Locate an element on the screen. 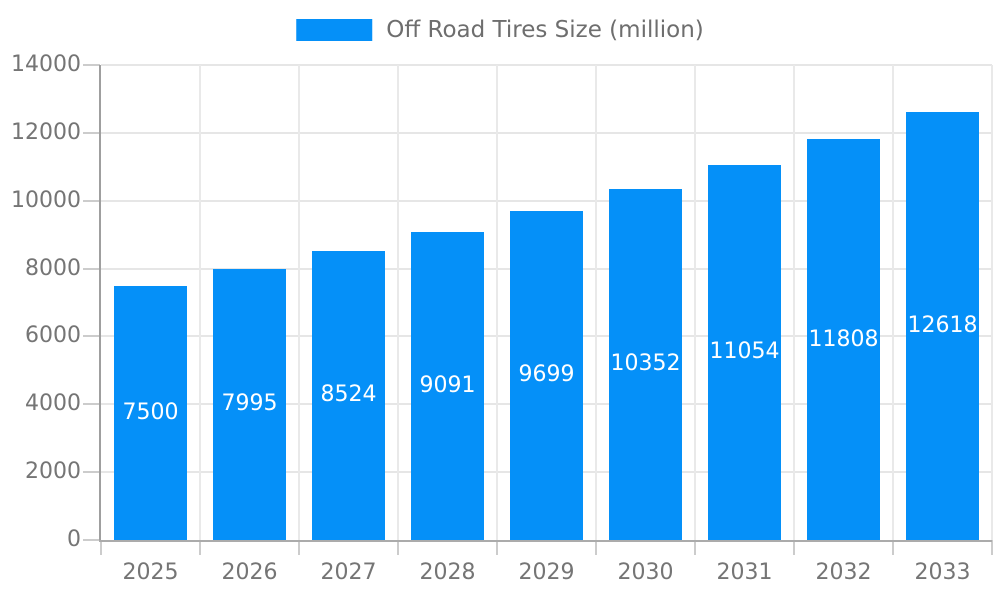  bar-value-label: 8524 is located at coordinates (348, 395).